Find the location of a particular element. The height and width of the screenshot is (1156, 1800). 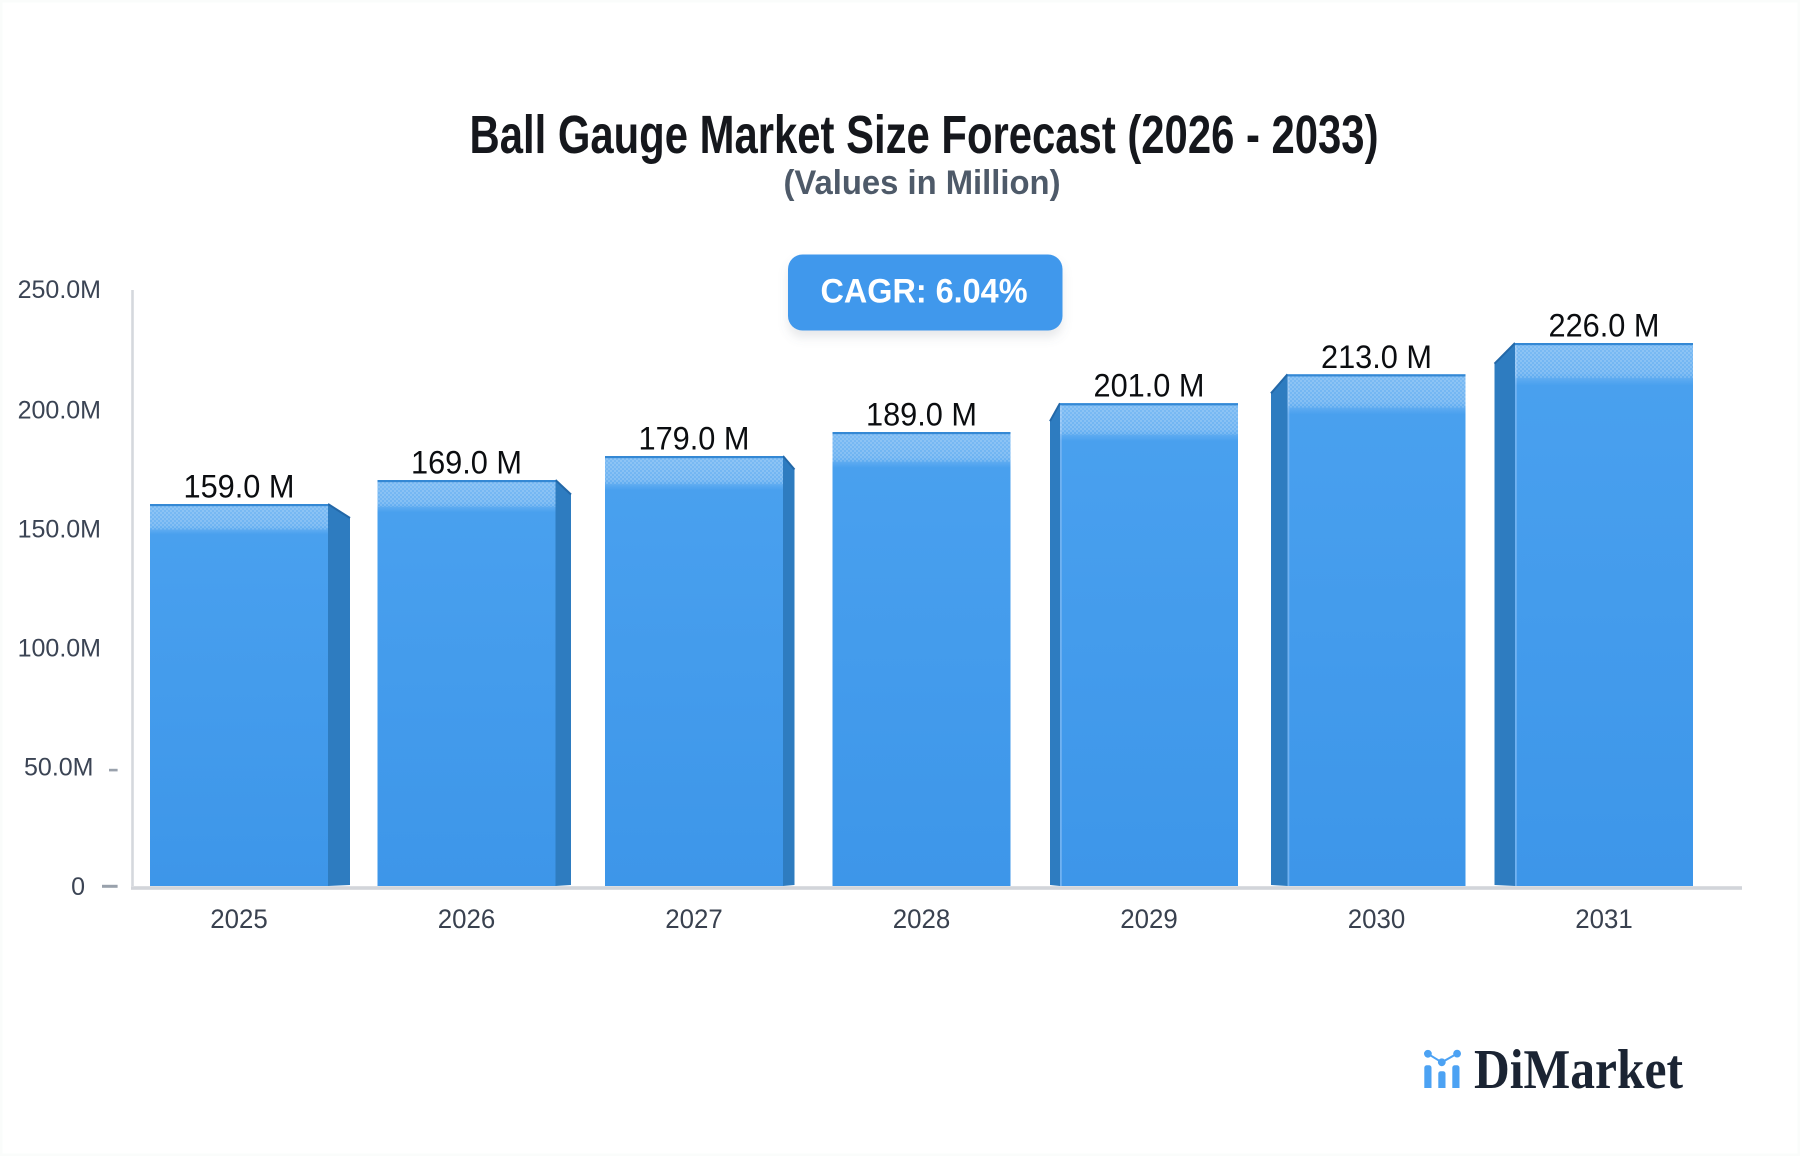

svg-text: 2028 is located at coordinates (922, 919).